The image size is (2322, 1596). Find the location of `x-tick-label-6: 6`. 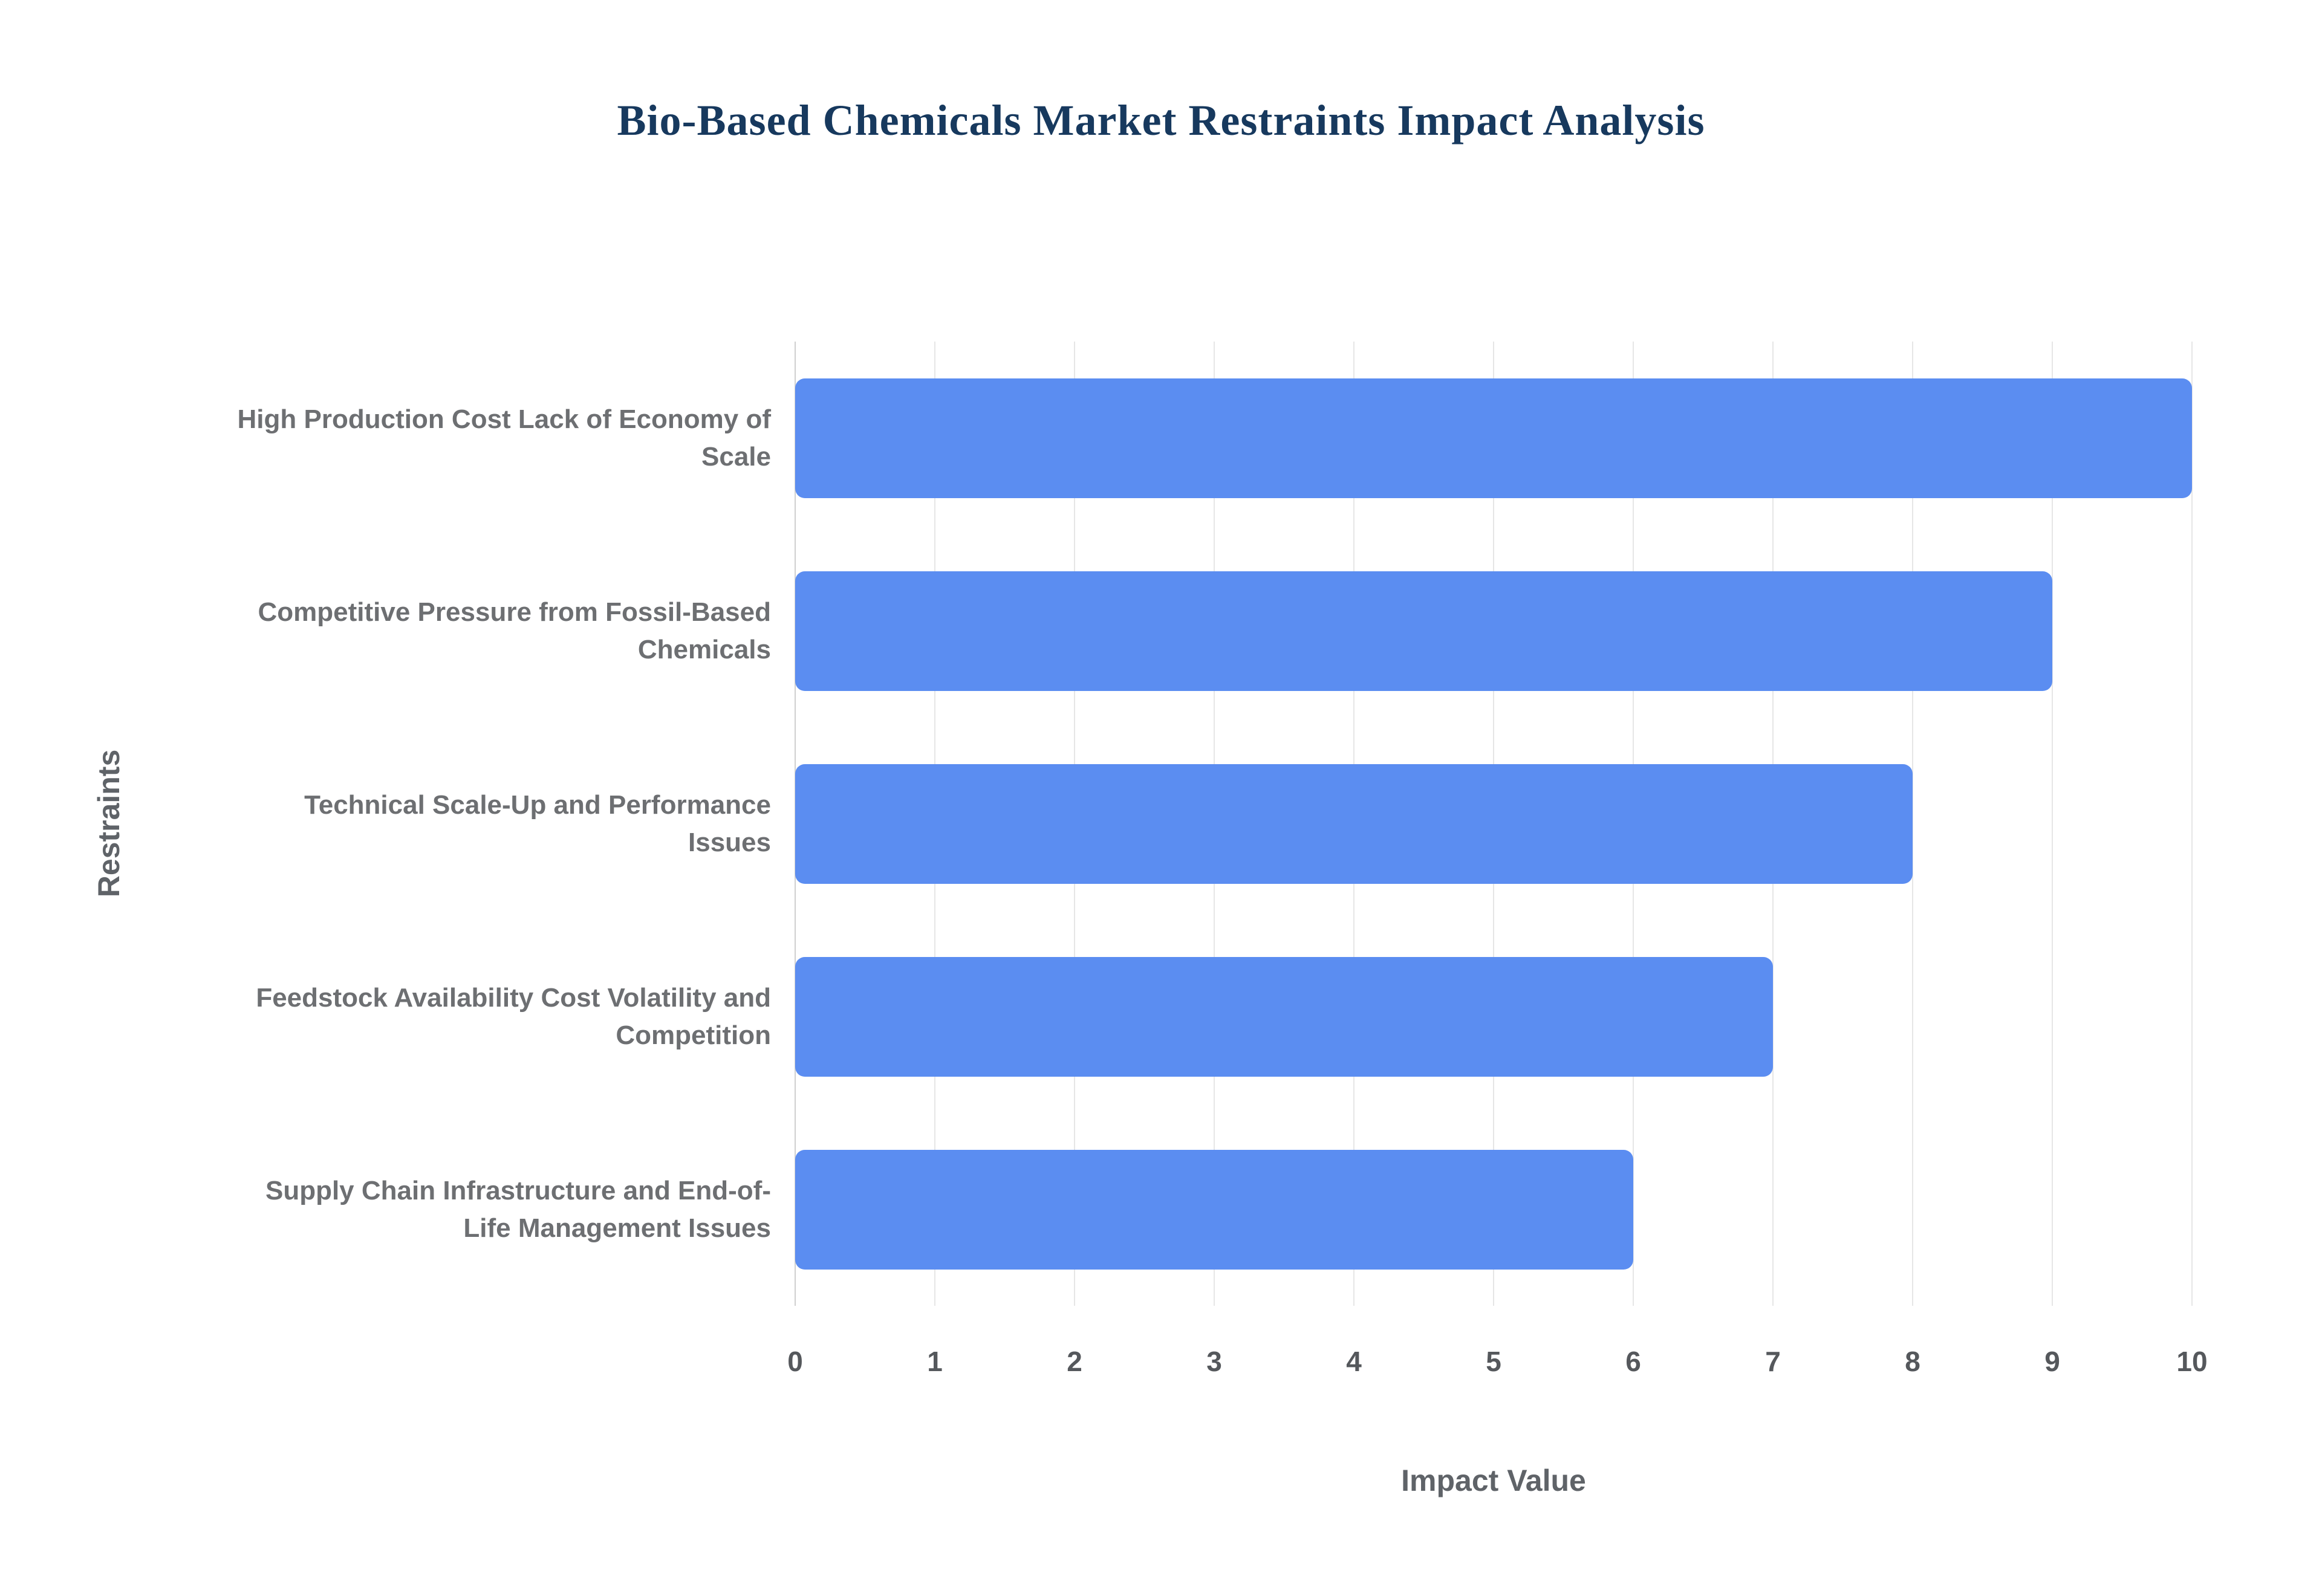

x-tick-label-6: 6 is located at coordinates (1633, 1361).